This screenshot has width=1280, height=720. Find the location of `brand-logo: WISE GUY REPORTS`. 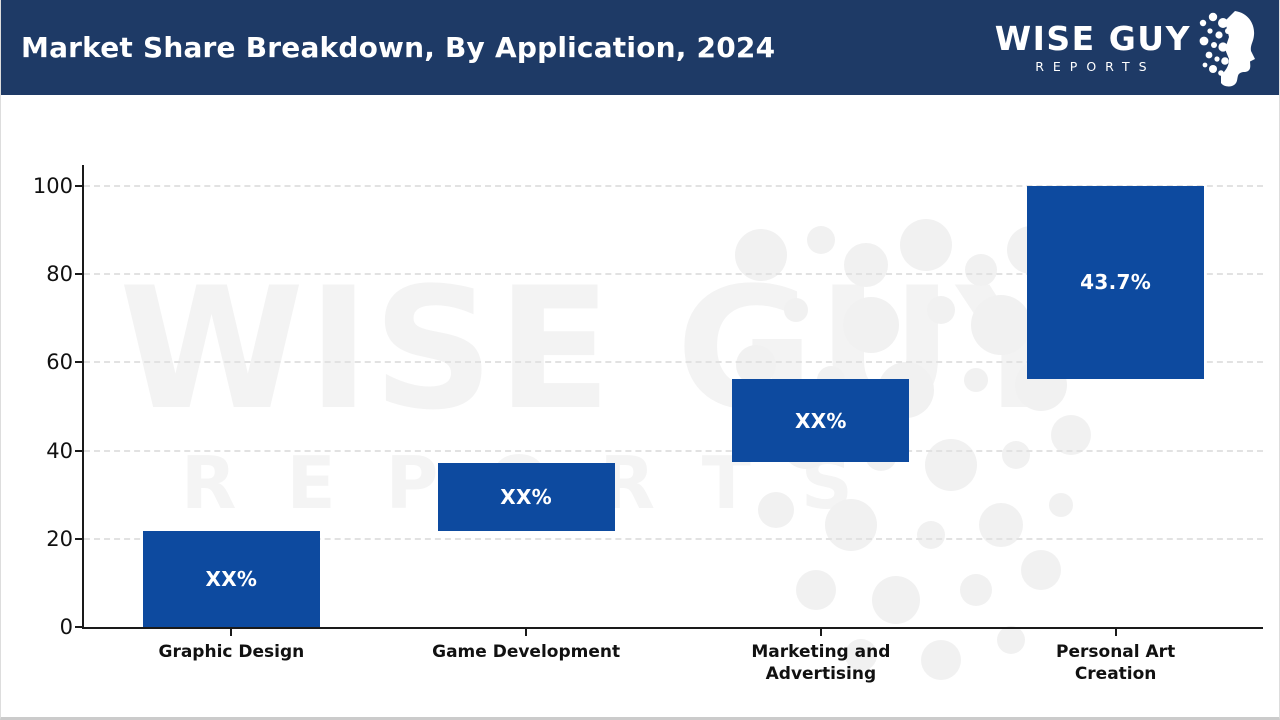

brand-logo: WISE GUY REPORTS is located at coordinates (1126, 48).